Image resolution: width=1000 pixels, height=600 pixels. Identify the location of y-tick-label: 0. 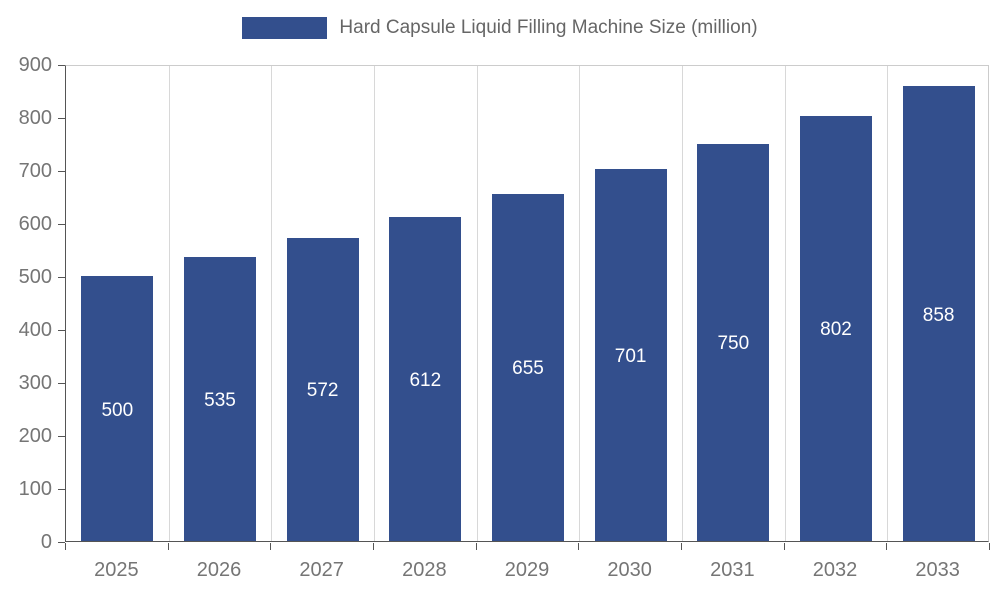
(46, 542).